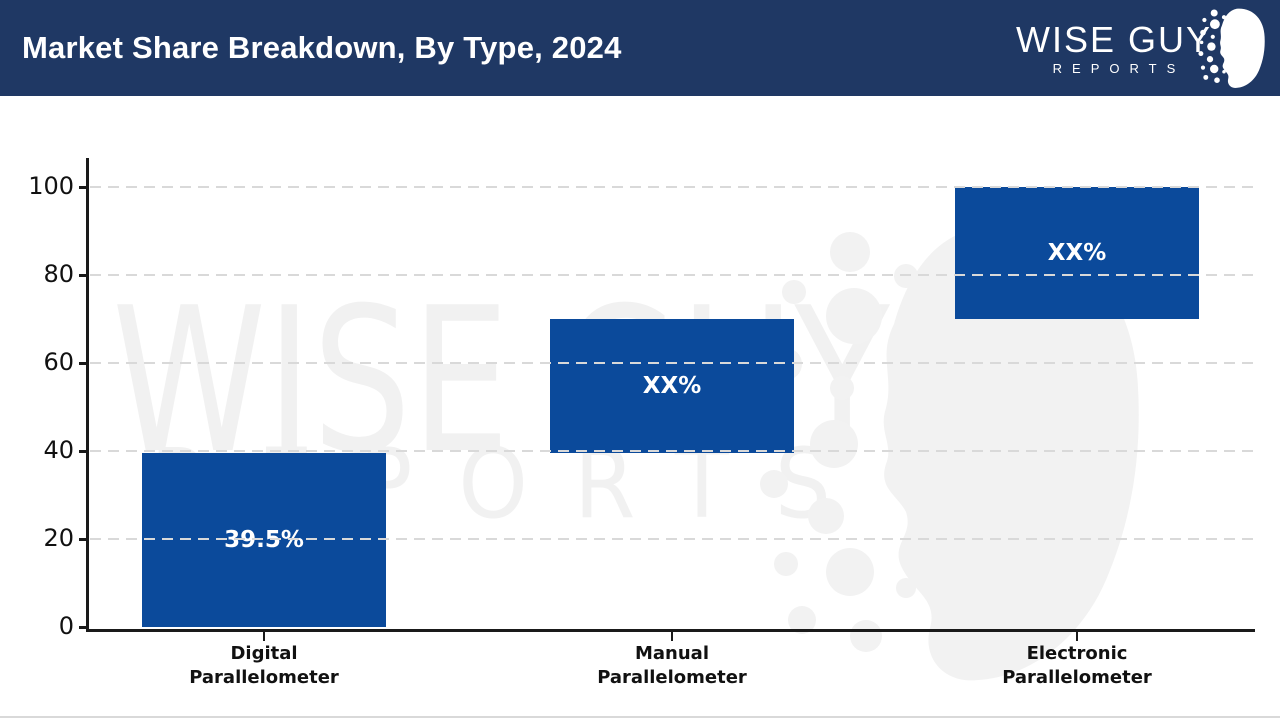 The image size is (1280, 720). I want to click on logo-text: WISE GUY REPORTS, so click(1113, 47).